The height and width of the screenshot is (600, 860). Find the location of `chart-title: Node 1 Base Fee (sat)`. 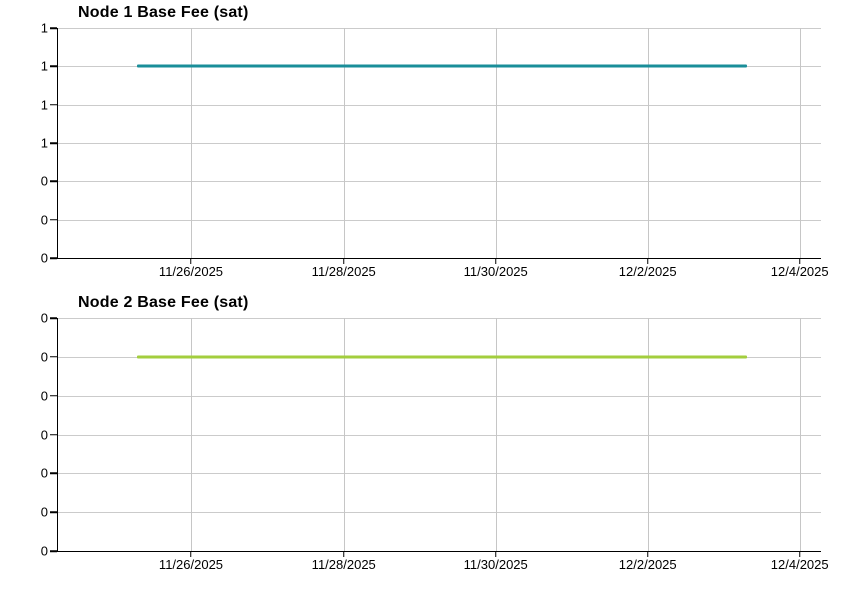

chart-title: Node 1 Base Fee (sat) is located at coordinates (163, 12).